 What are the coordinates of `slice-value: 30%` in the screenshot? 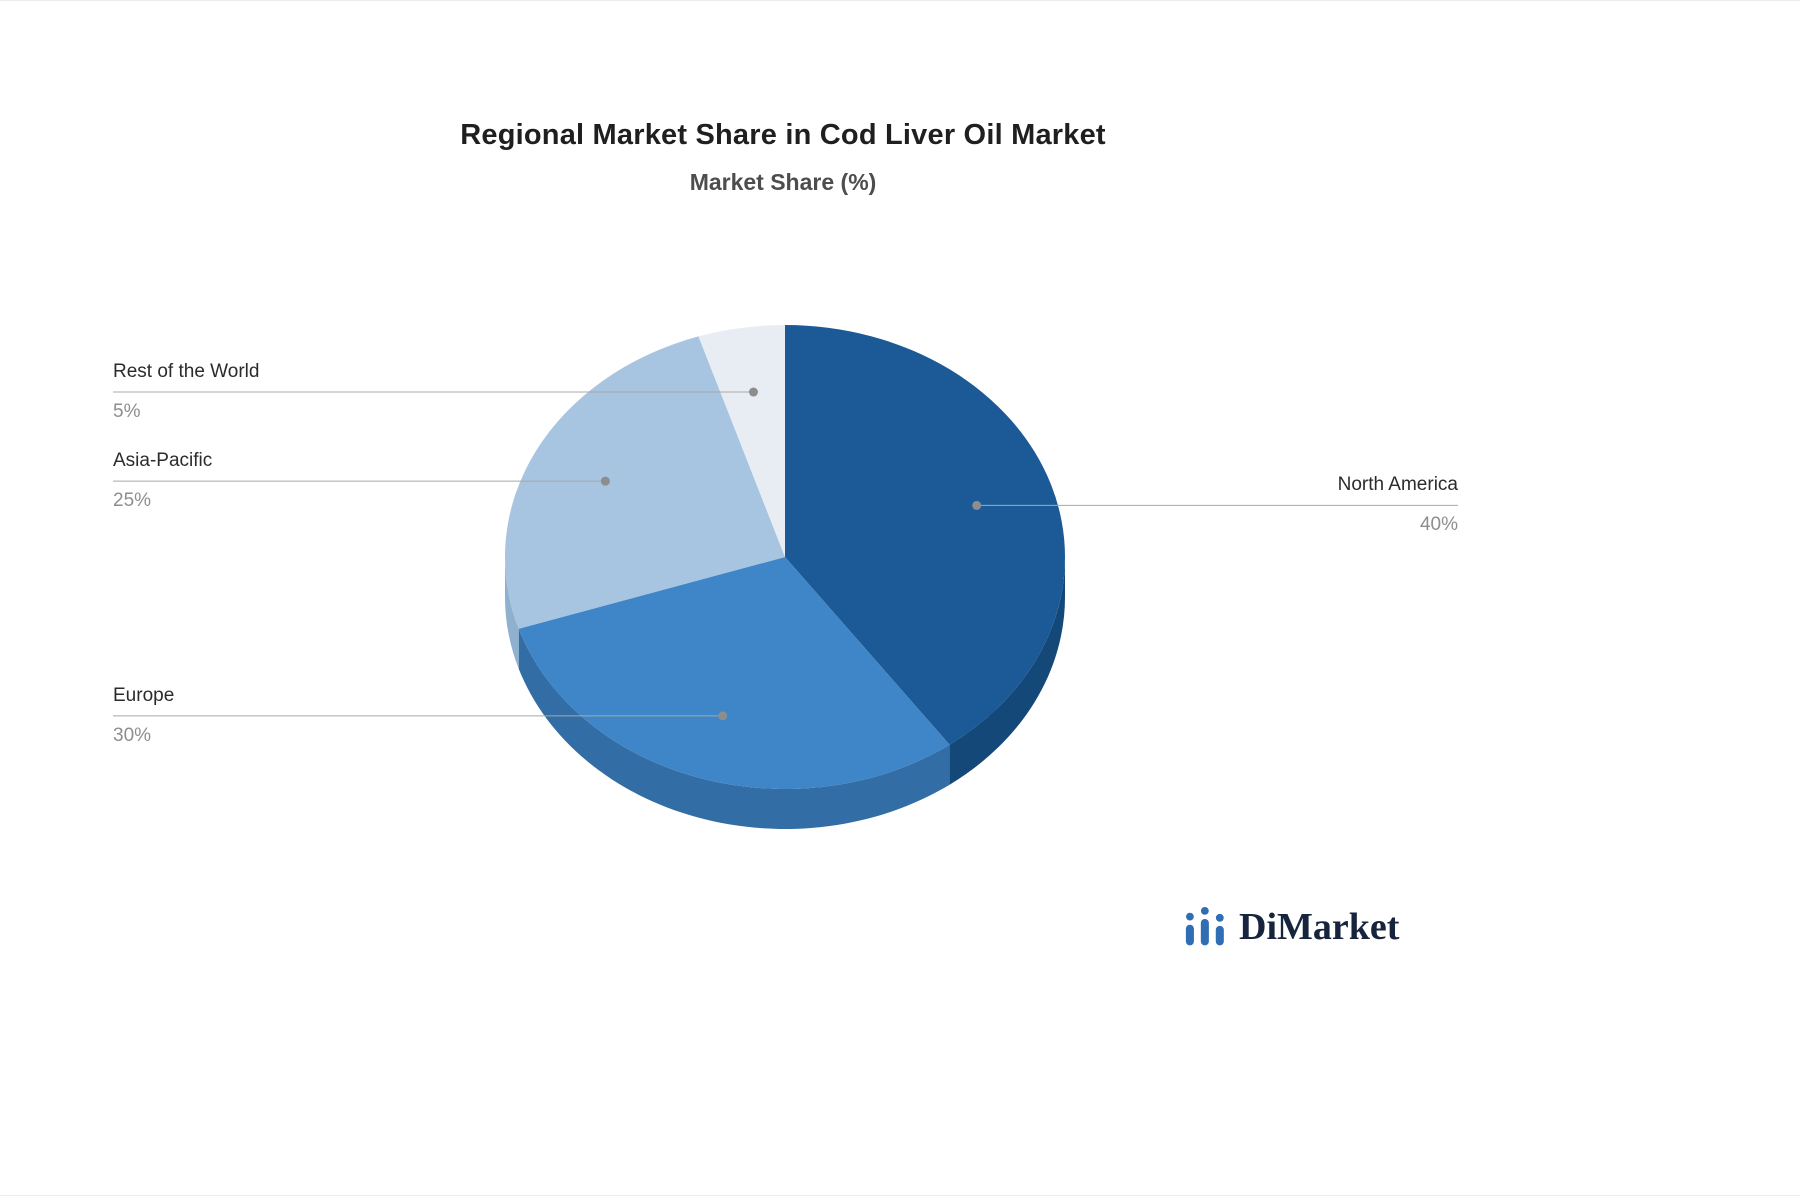 It's located at (132, 735).